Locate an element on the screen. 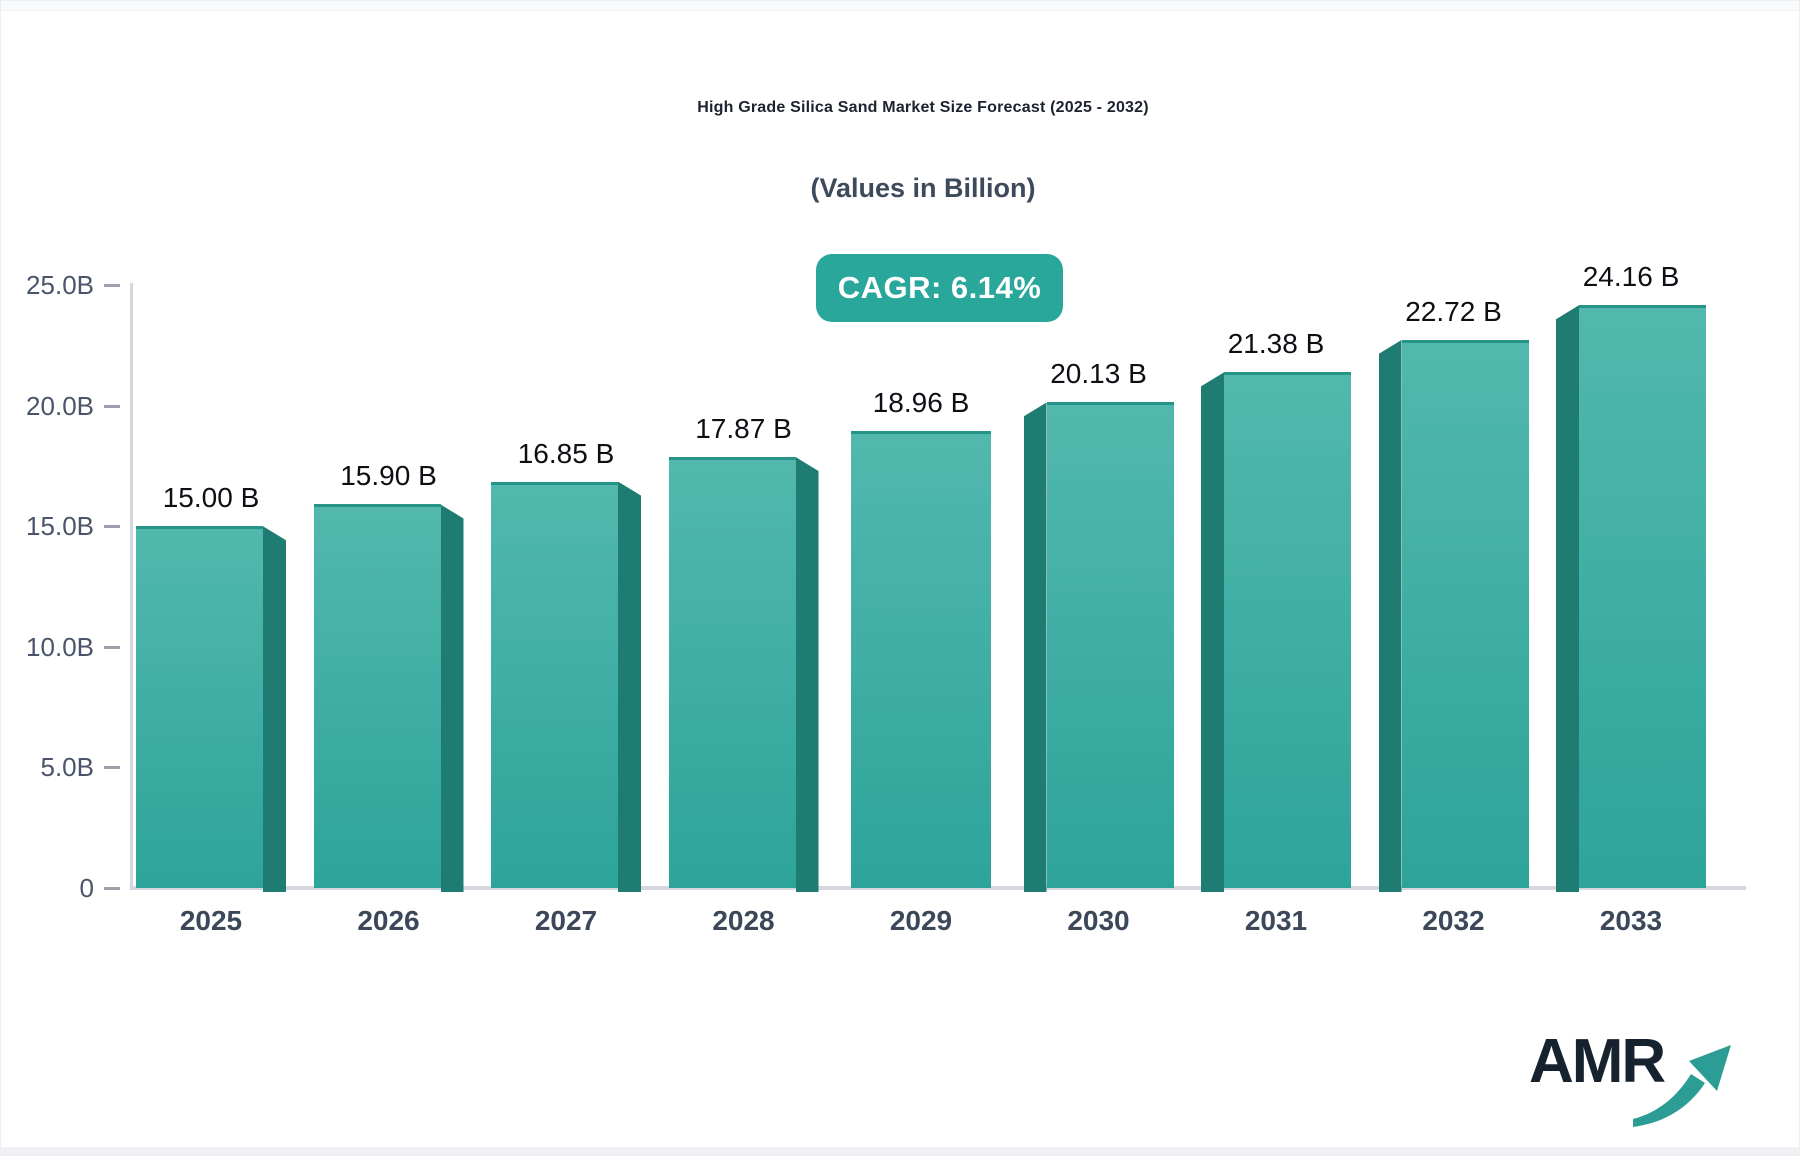  bar-2033 is located at coordinates (1642, 596).